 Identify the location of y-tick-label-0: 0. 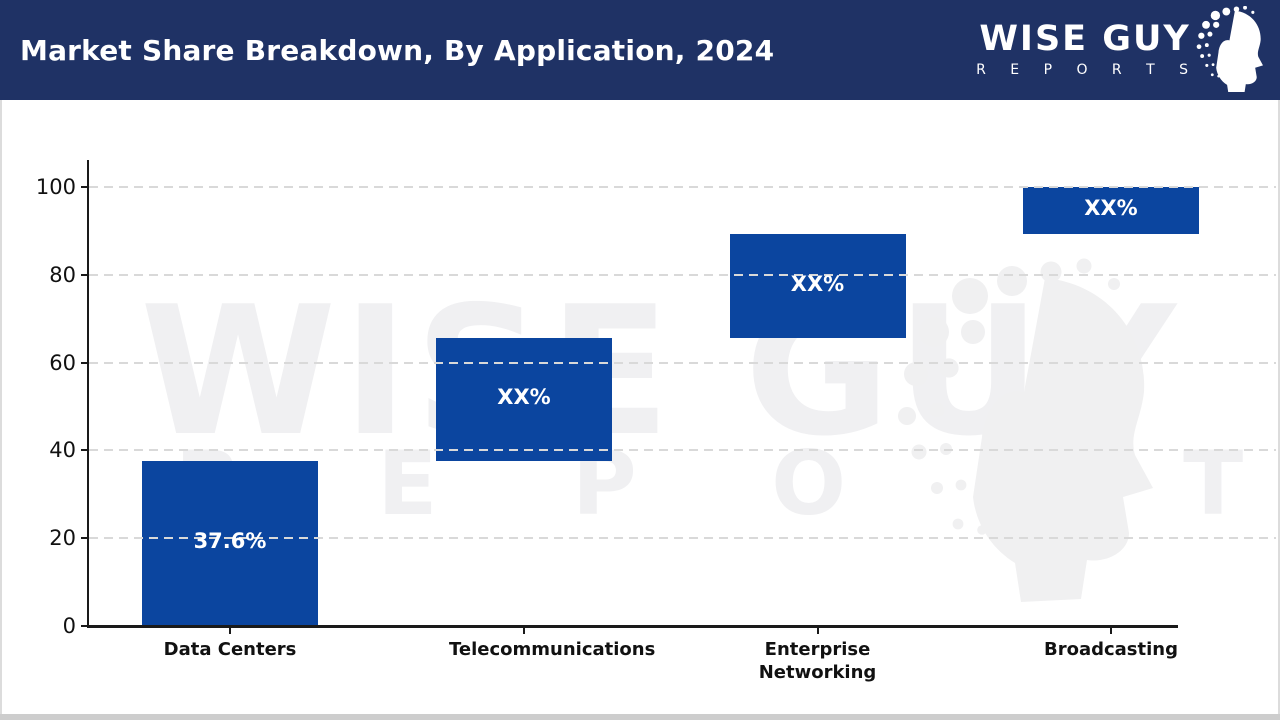
(69, 626).